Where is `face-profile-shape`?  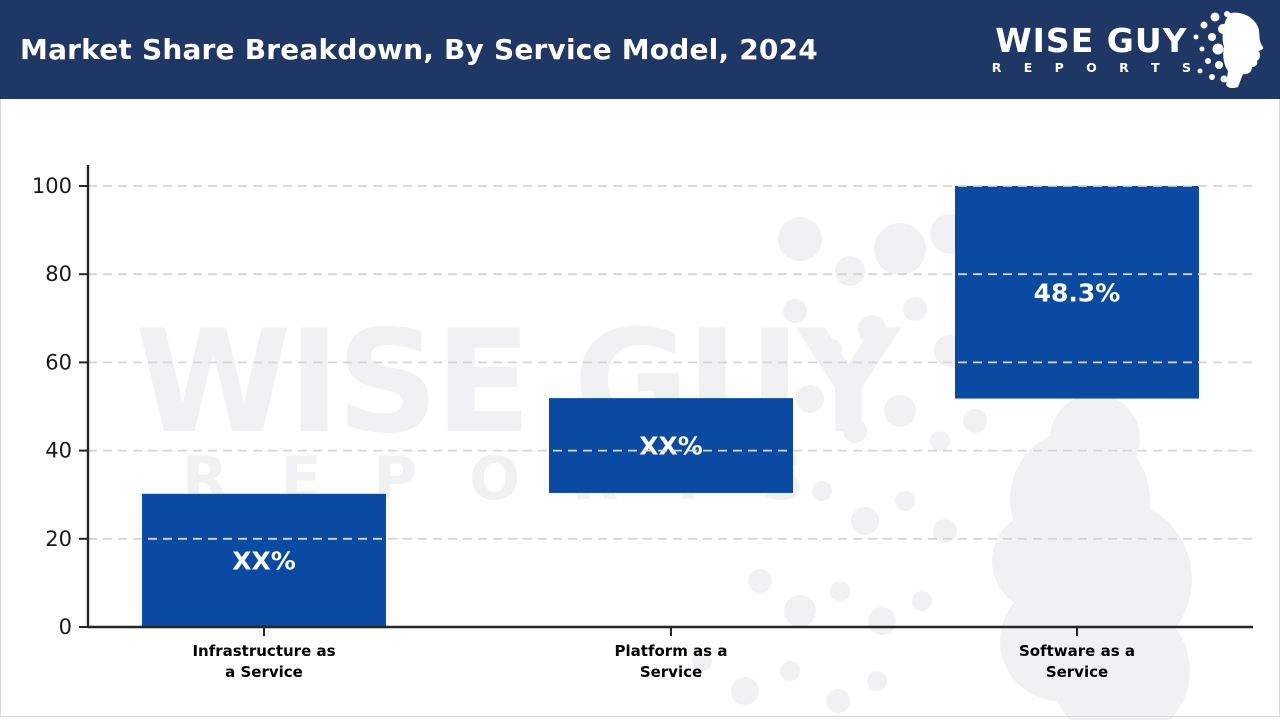
face-profile-shape is located at coordinates (1243, 50).